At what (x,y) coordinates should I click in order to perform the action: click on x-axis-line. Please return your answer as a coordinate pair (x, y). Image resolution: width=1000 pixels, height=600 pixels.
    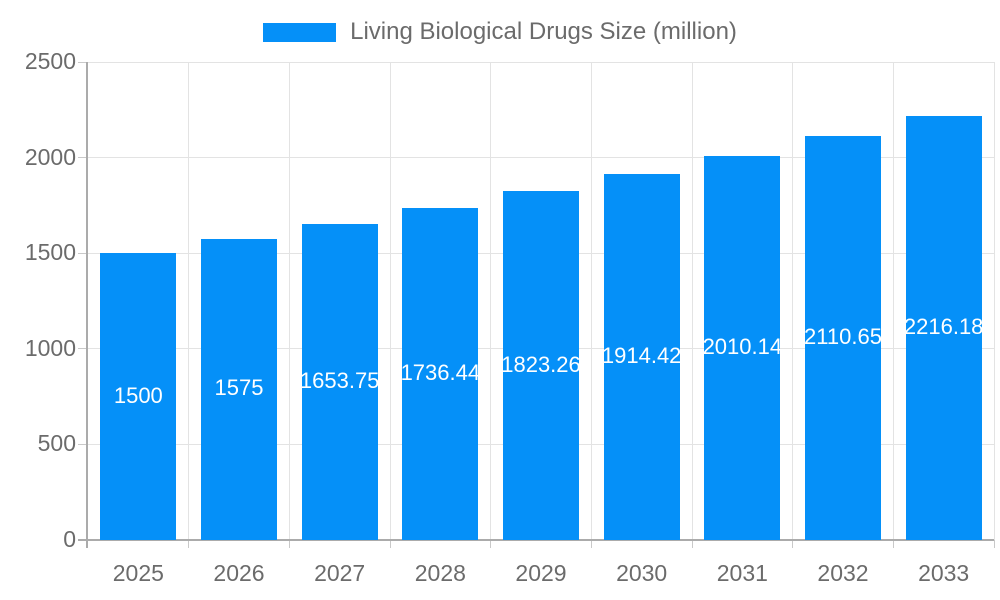
    Looking at the image, I should click on (536, 540).